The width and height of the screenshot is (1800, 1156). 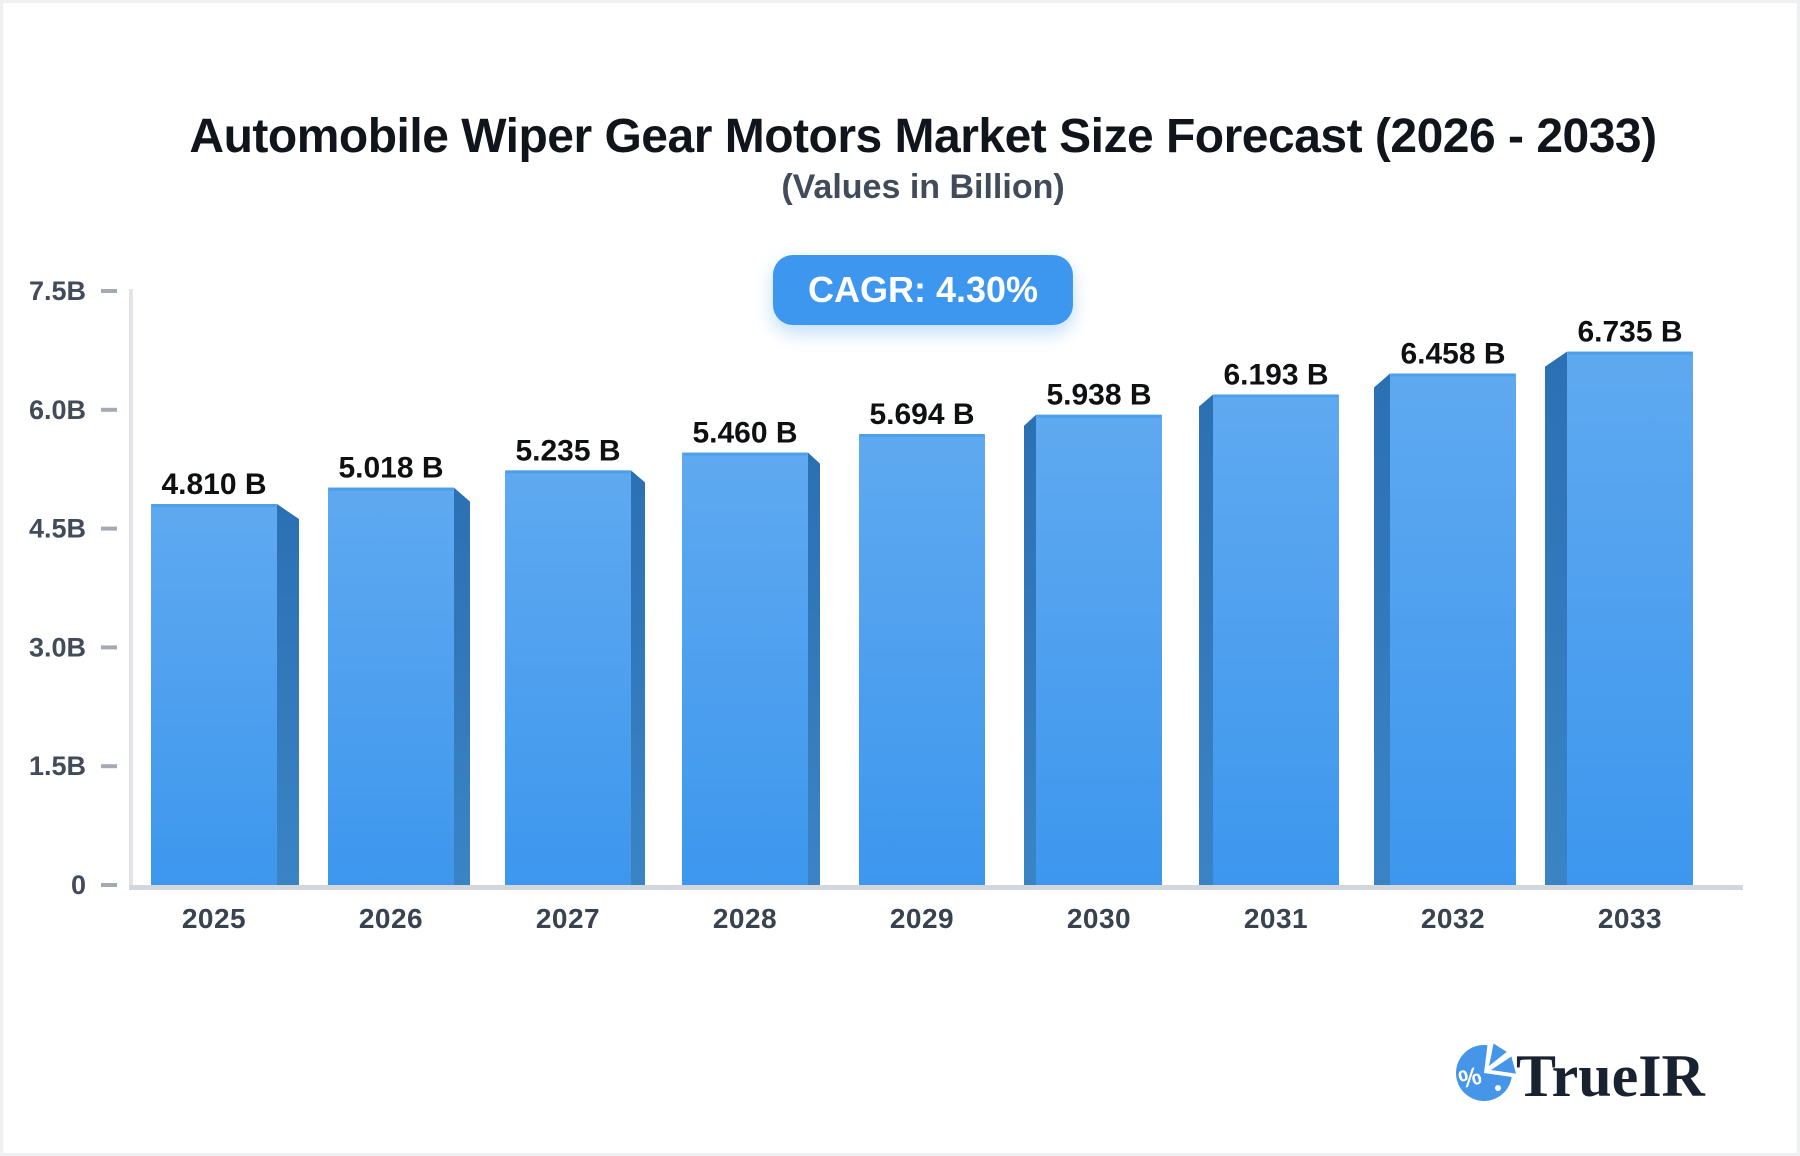 I want to click on x-tick-label: 2030, so click(x=1099, y=918).